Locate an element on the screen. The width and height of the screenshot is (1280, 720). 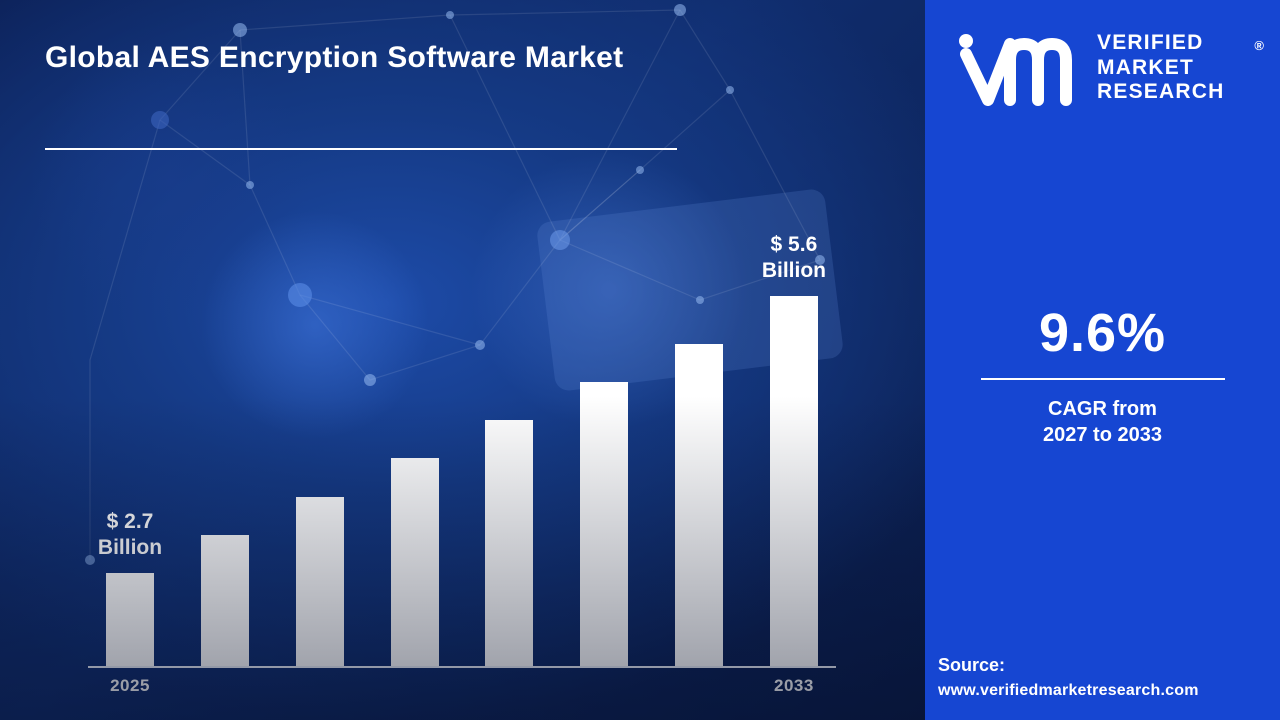
bar-value-label: $ 5.6 Billion is located at coordinates (793, 257).